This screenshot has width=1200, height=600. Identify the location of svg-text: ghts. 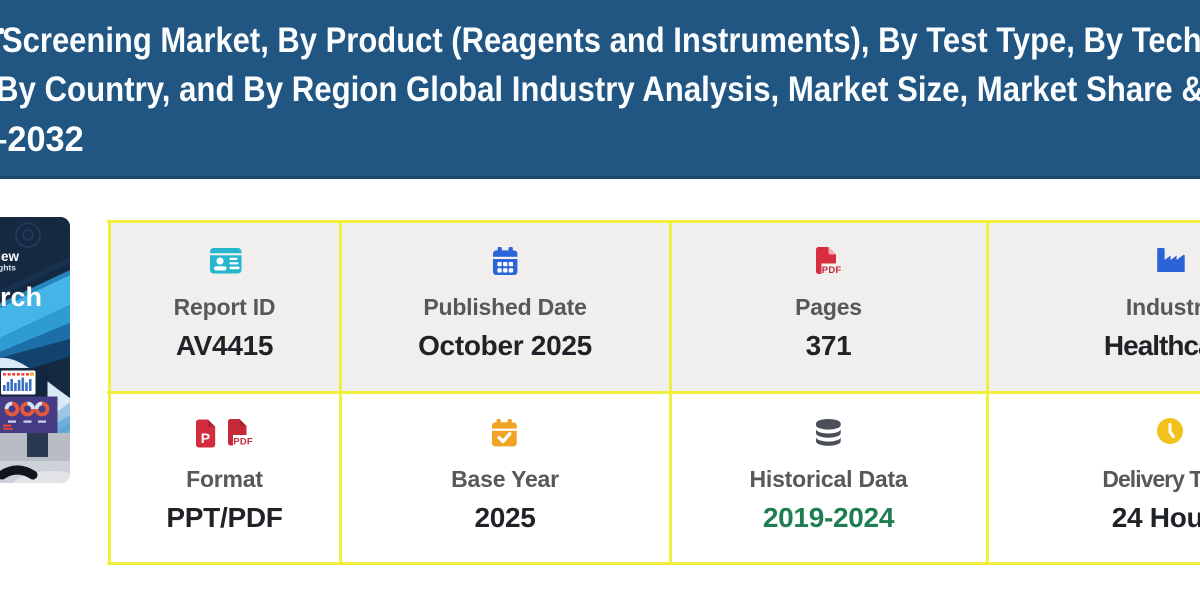
(8, 268).